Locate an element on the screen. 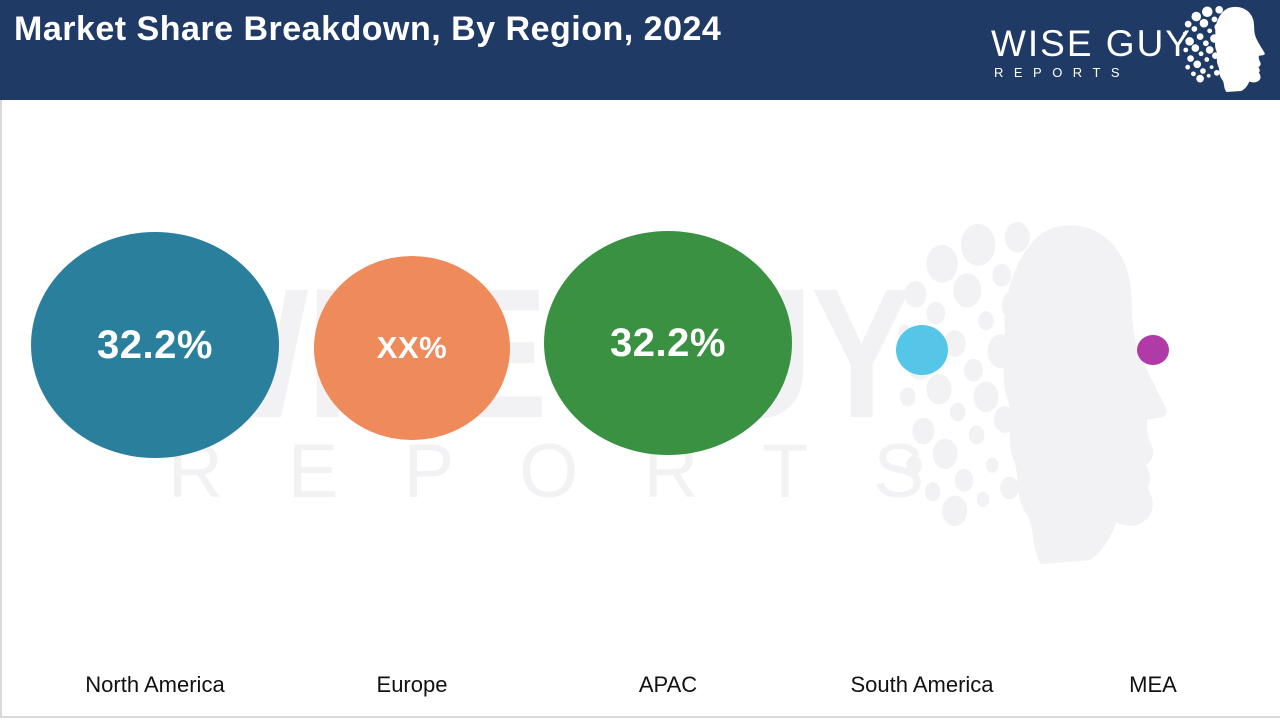 Image resolution: width=1280 pixels, height=720 pixels. watermark-subtext: REPORTS is located at coordinates (579, 471).